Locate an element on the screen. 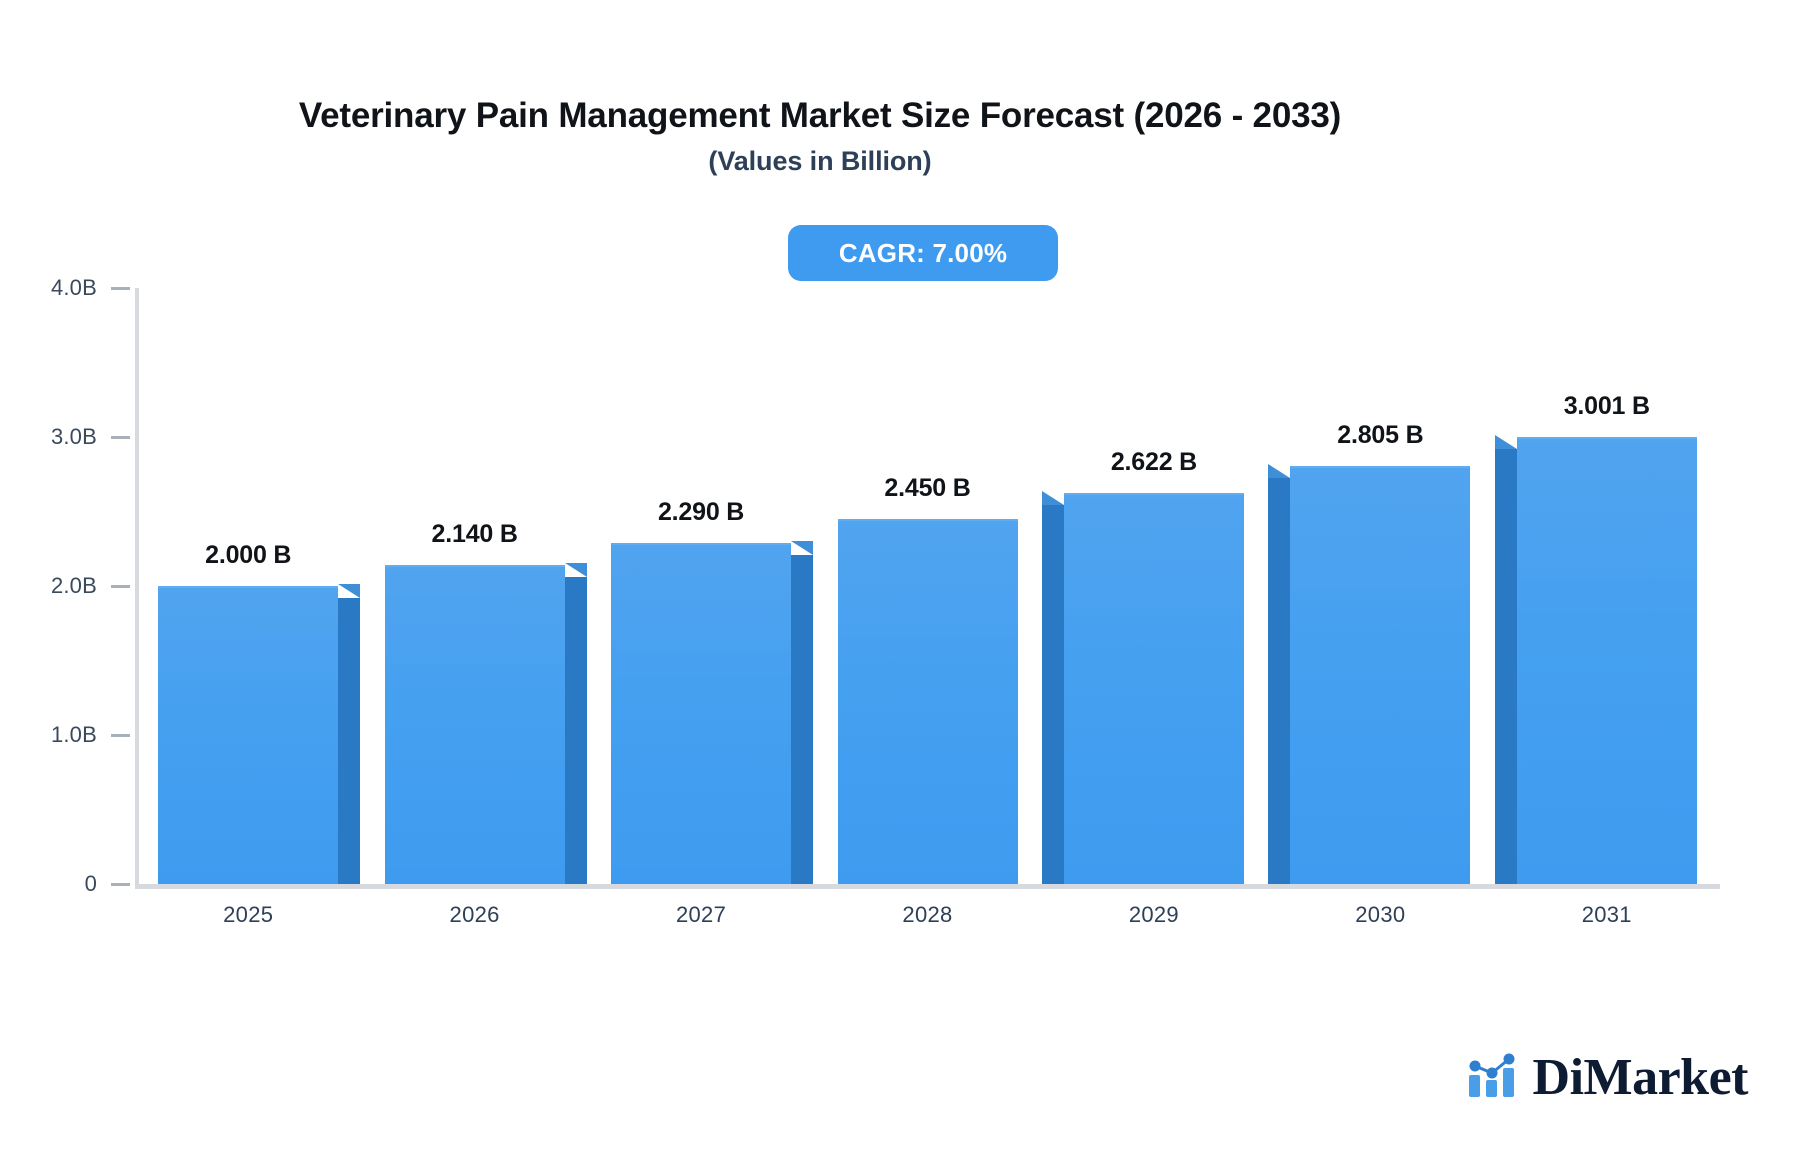 The height and width of the screenshot is (1156, 1800). bar-value-label: 2.000 B is located at coordinates (248, 555).